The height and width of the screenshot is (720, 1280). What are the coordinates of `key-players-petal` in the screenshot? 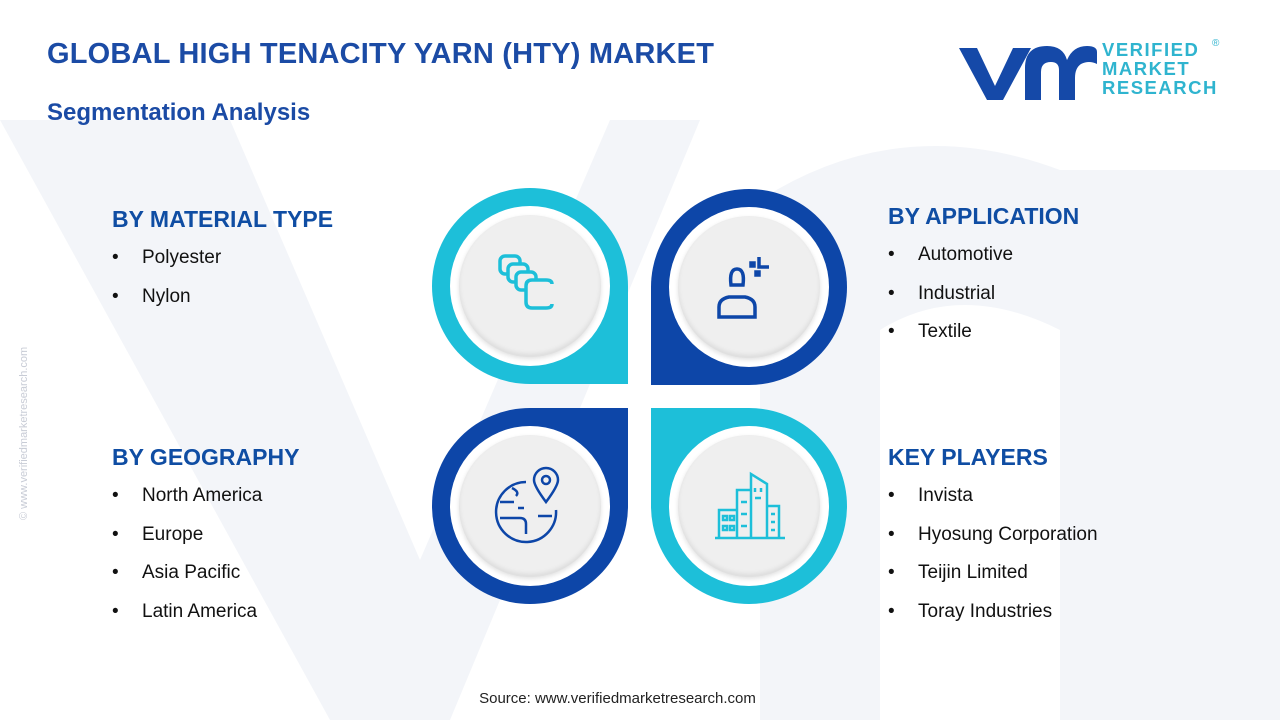 It's located at (749, 506).